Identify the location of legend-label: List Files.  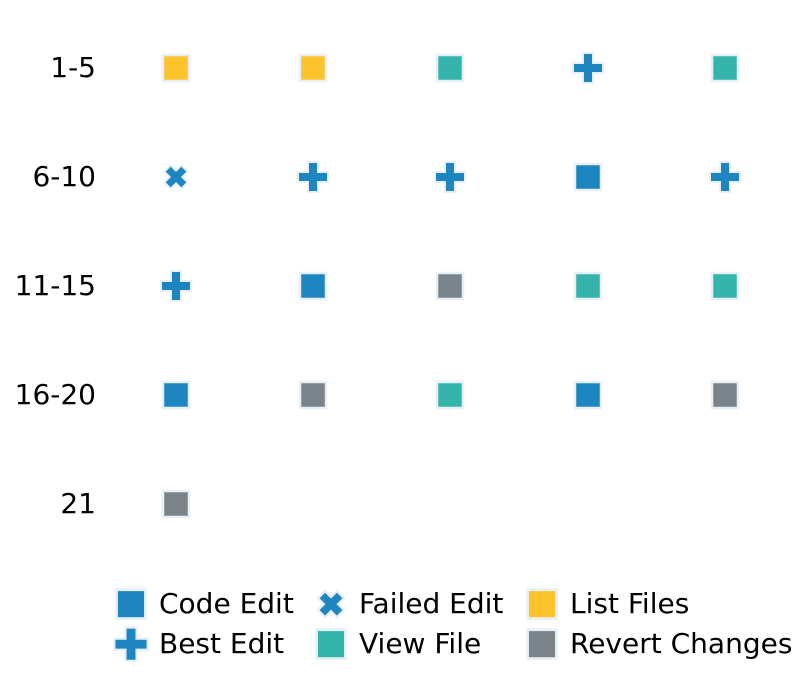
(630, 603).